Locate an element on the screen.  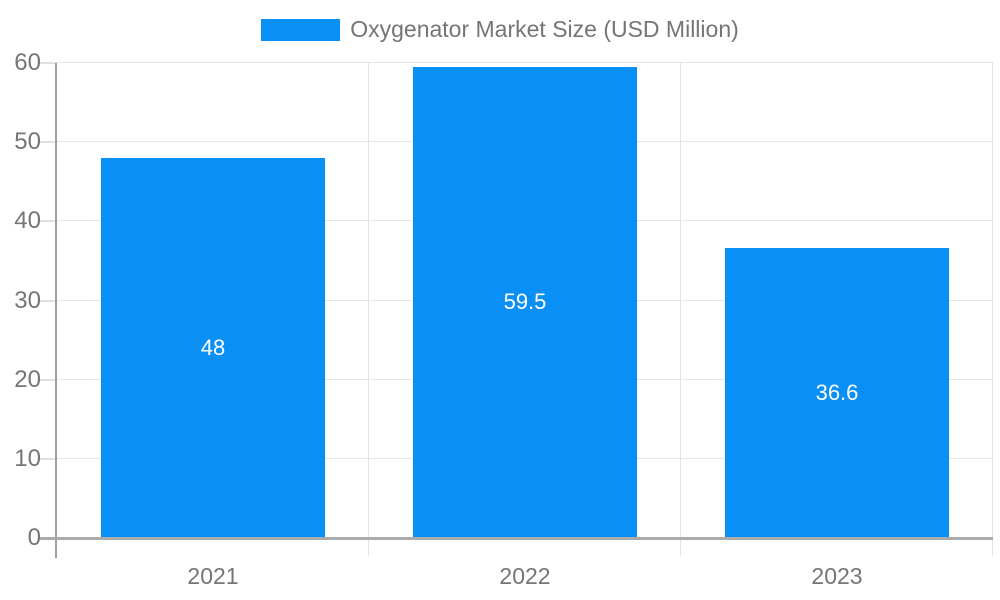
x-axis-line is located at coordinates (516, 538).